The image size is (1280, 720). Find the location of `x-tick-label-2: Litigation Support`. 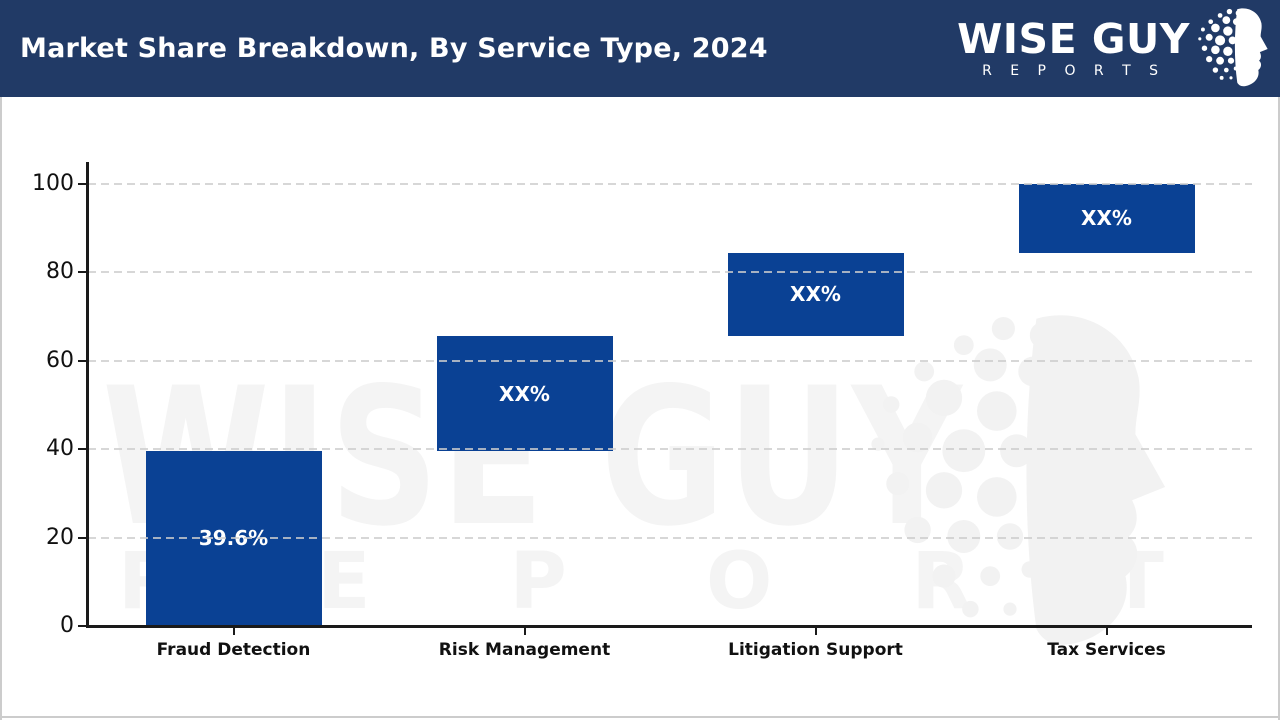

x-tick-label-2: Litigation Support is located at coordinates (815, 650).